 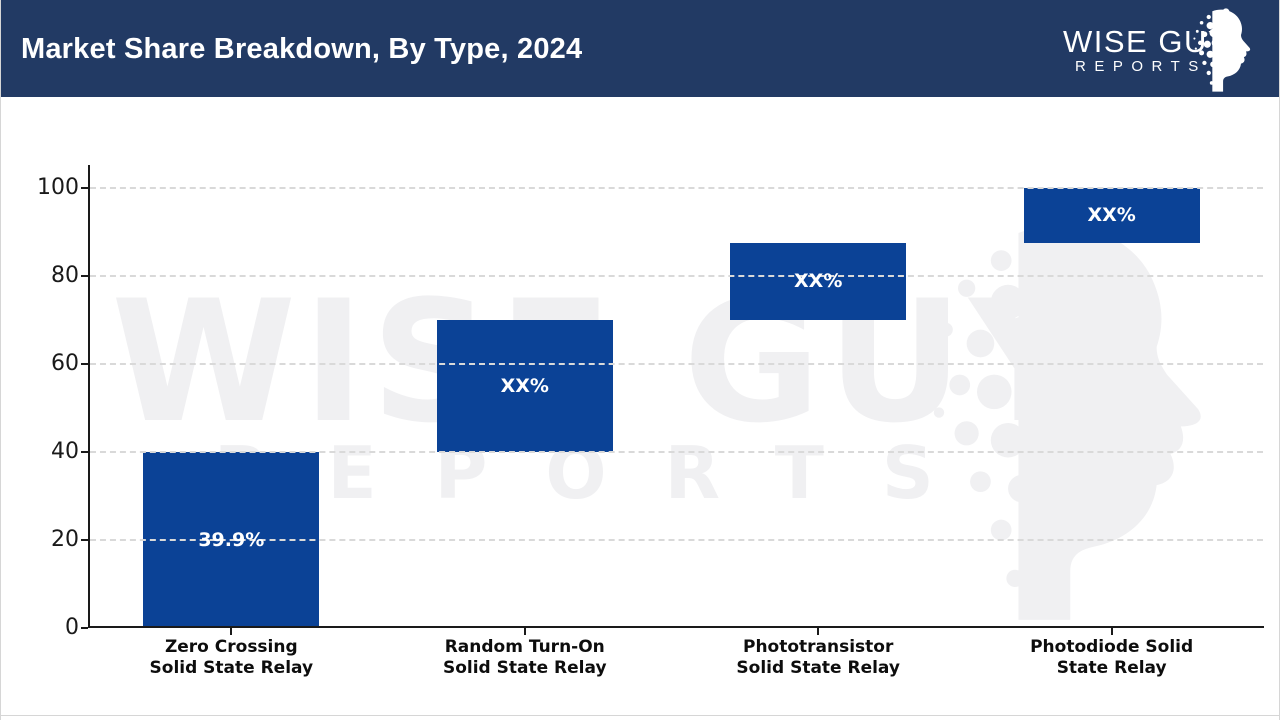 What do you see at coordinates (524, 647) in the screenshot?
I see `x-category-label-line: Random Turn-On` at bounding box center [524, 647].